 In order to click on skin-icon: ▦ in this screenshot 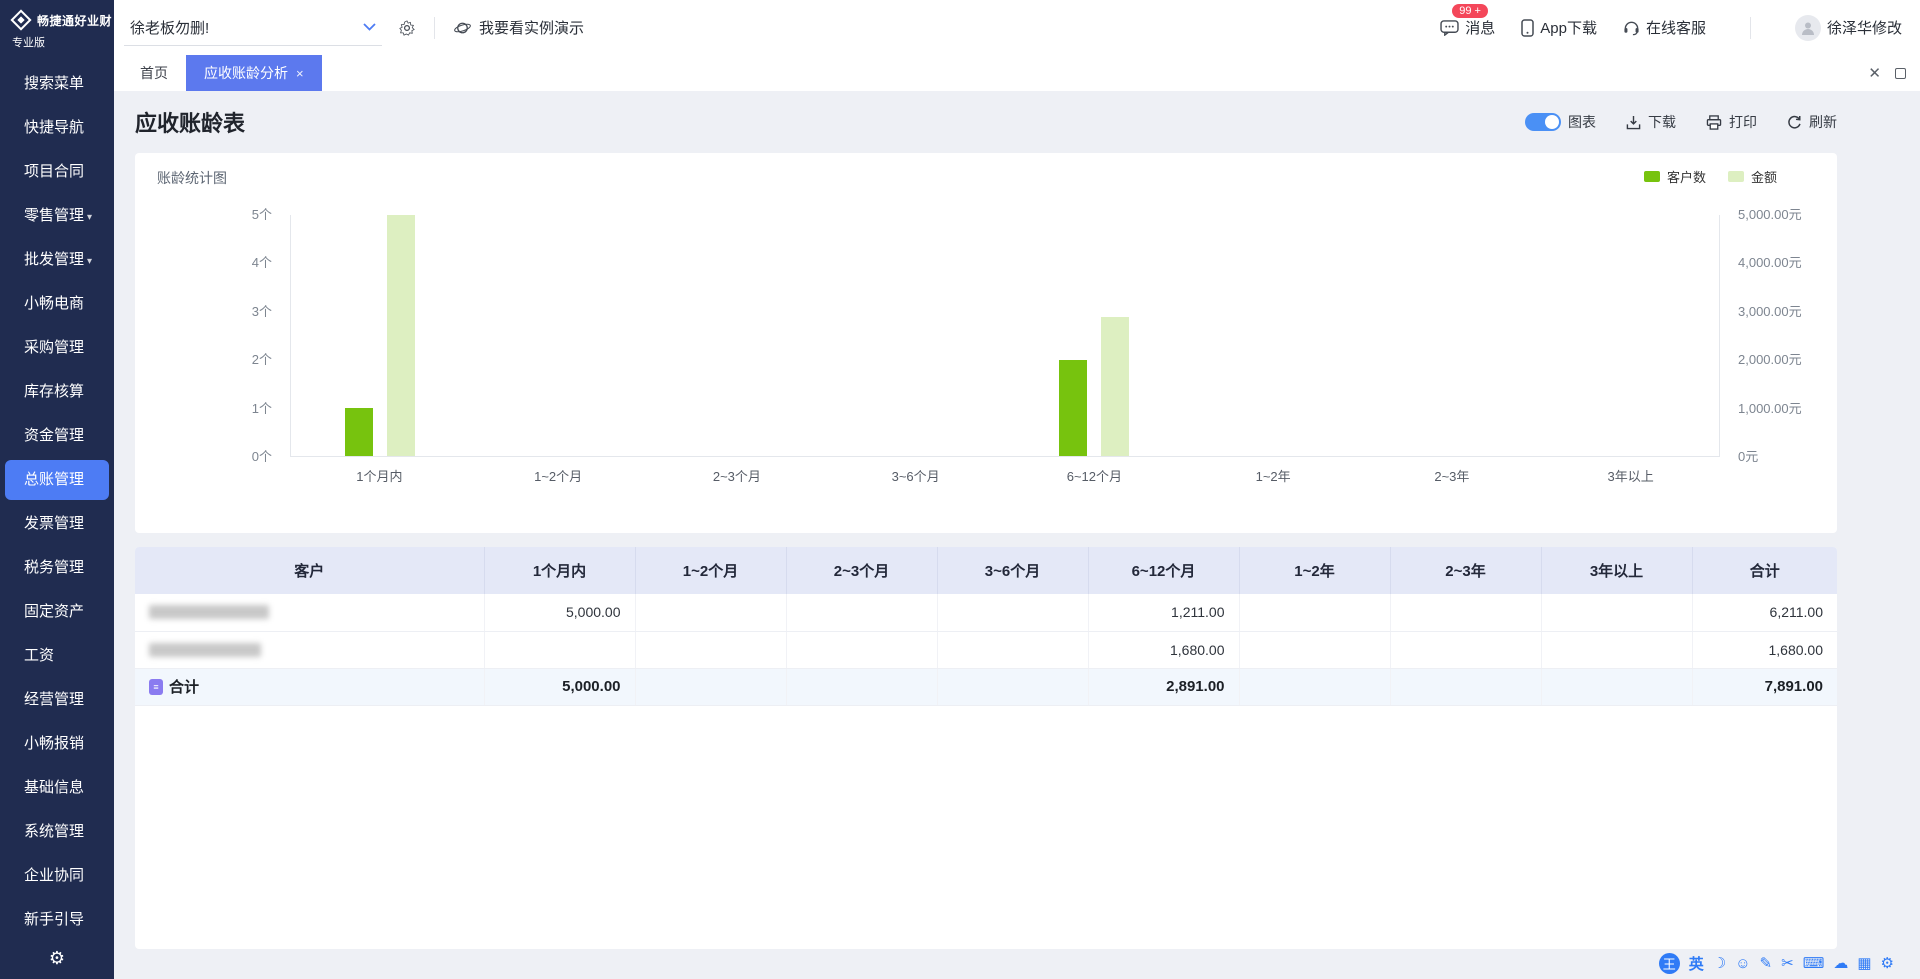, I will do `click(1864, 963)`.